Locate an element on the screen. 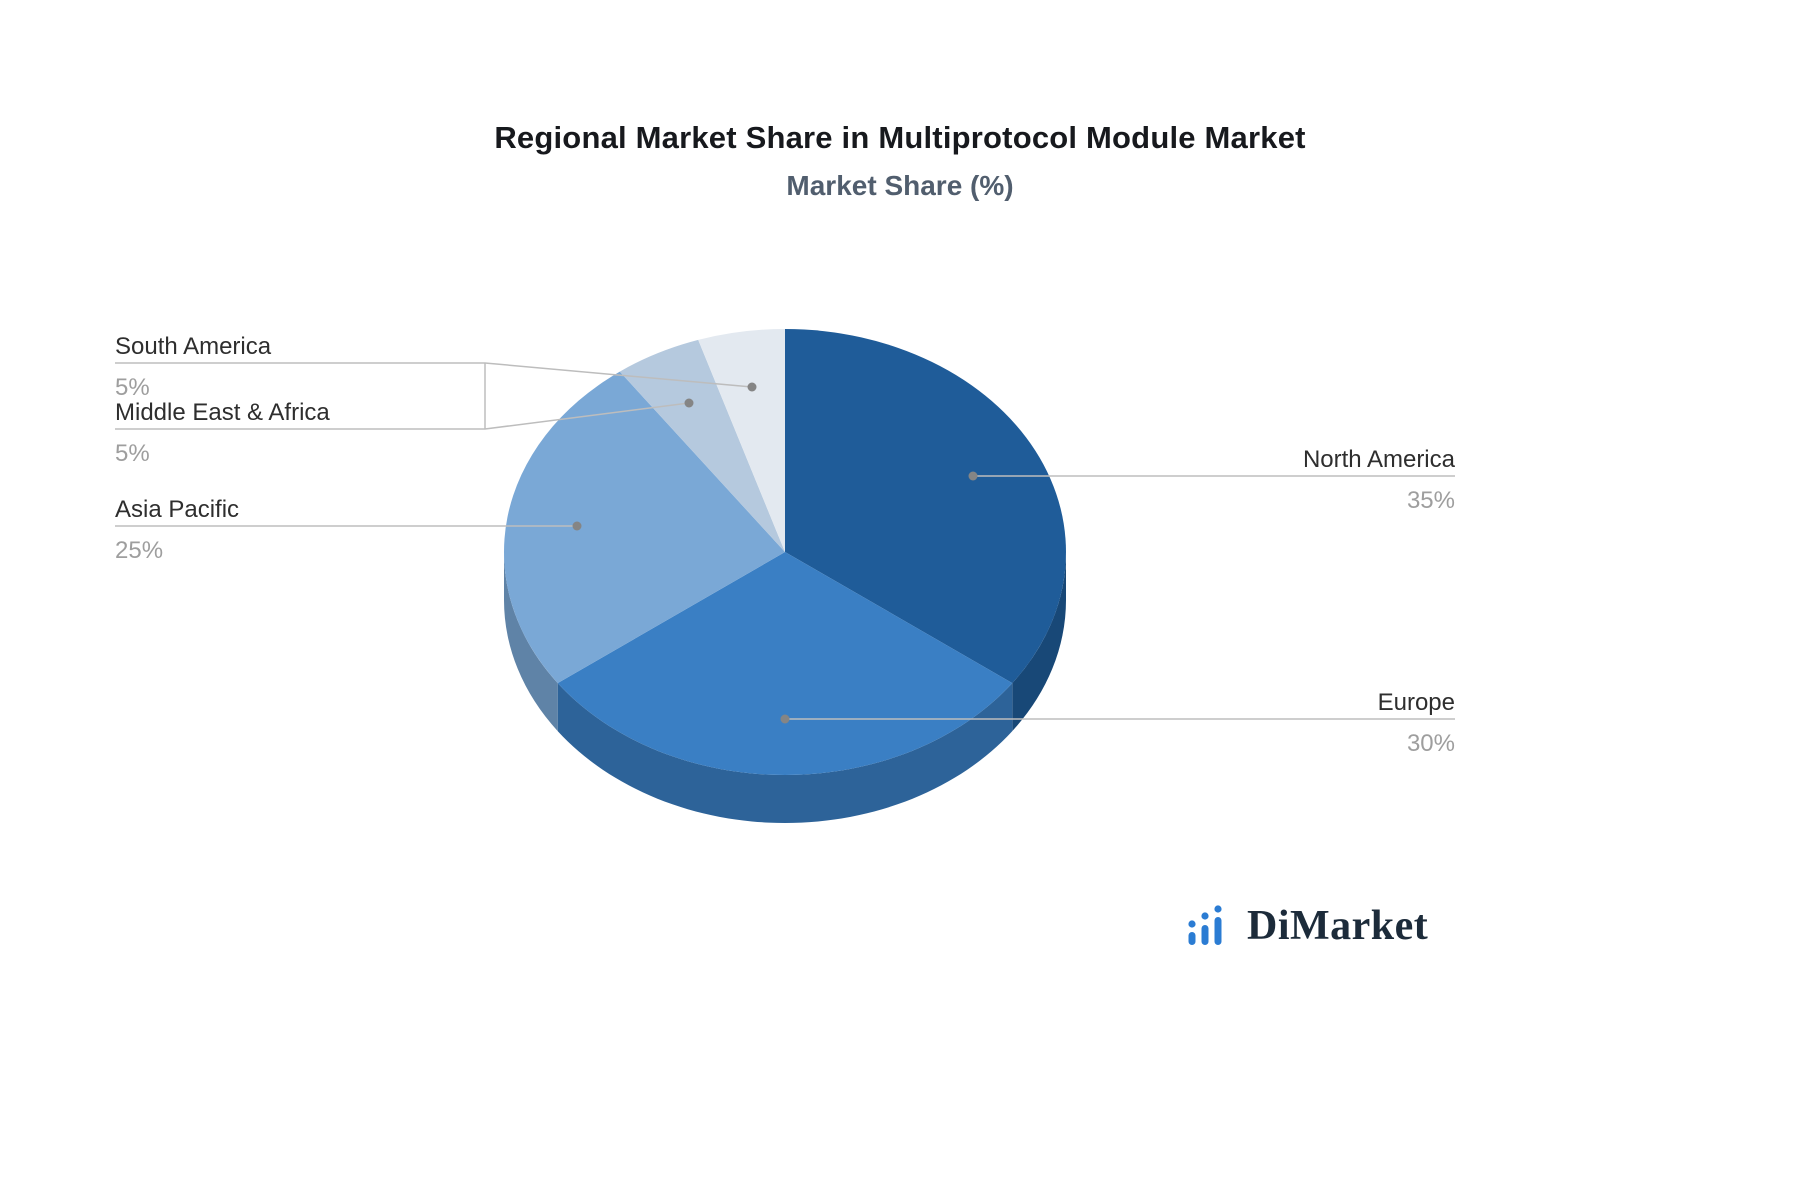 The image size is (1800, 1196). bar-chart-logo-icon is located at coordinates (1205, 925).